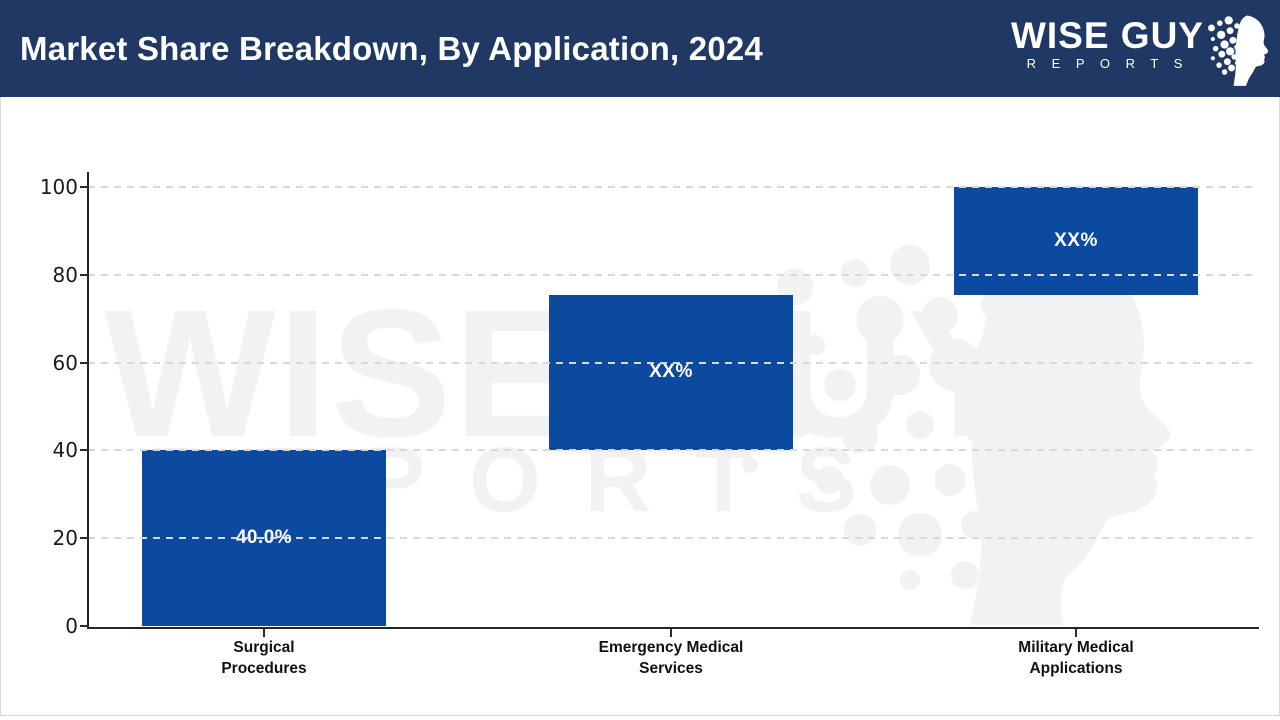  What do you see at coordinates (1107, 35) in the screenshot?
I see `logo-brand-name: WISE GUY` at bounding box center [1107, 35].